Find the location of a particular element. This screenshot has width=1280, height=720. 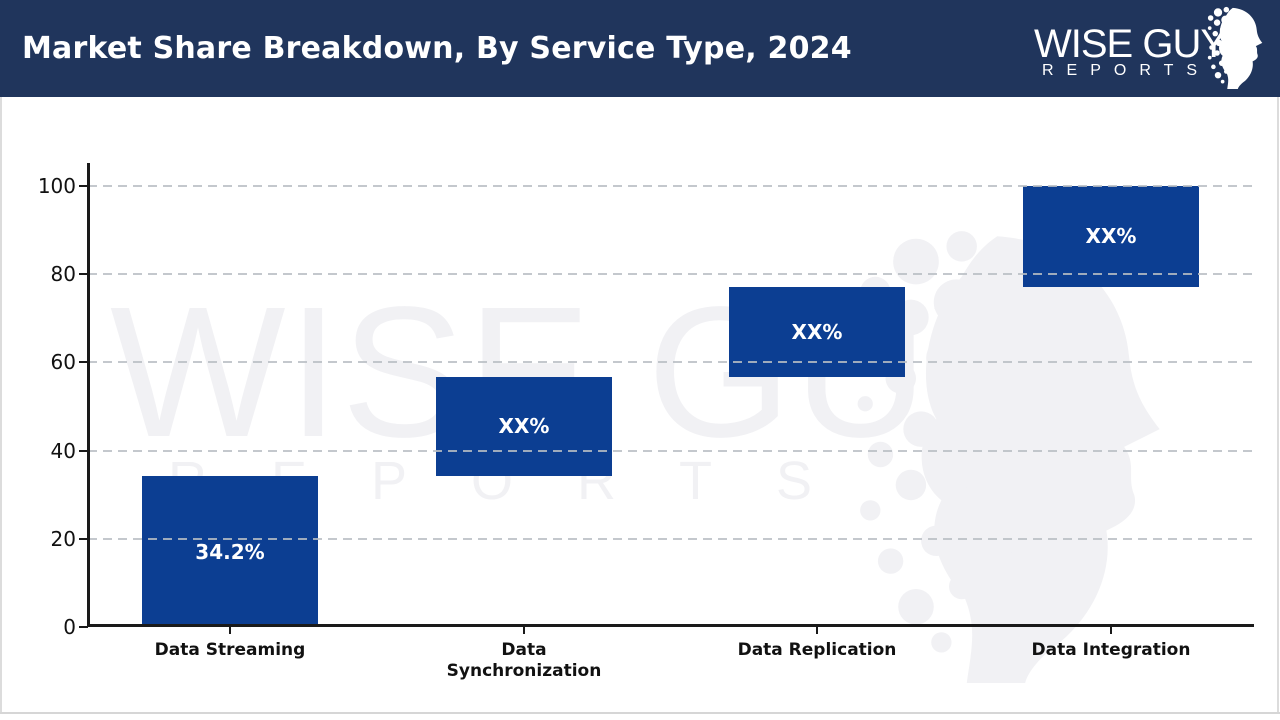

frame-border-right is located at coordinates (1278, 405).